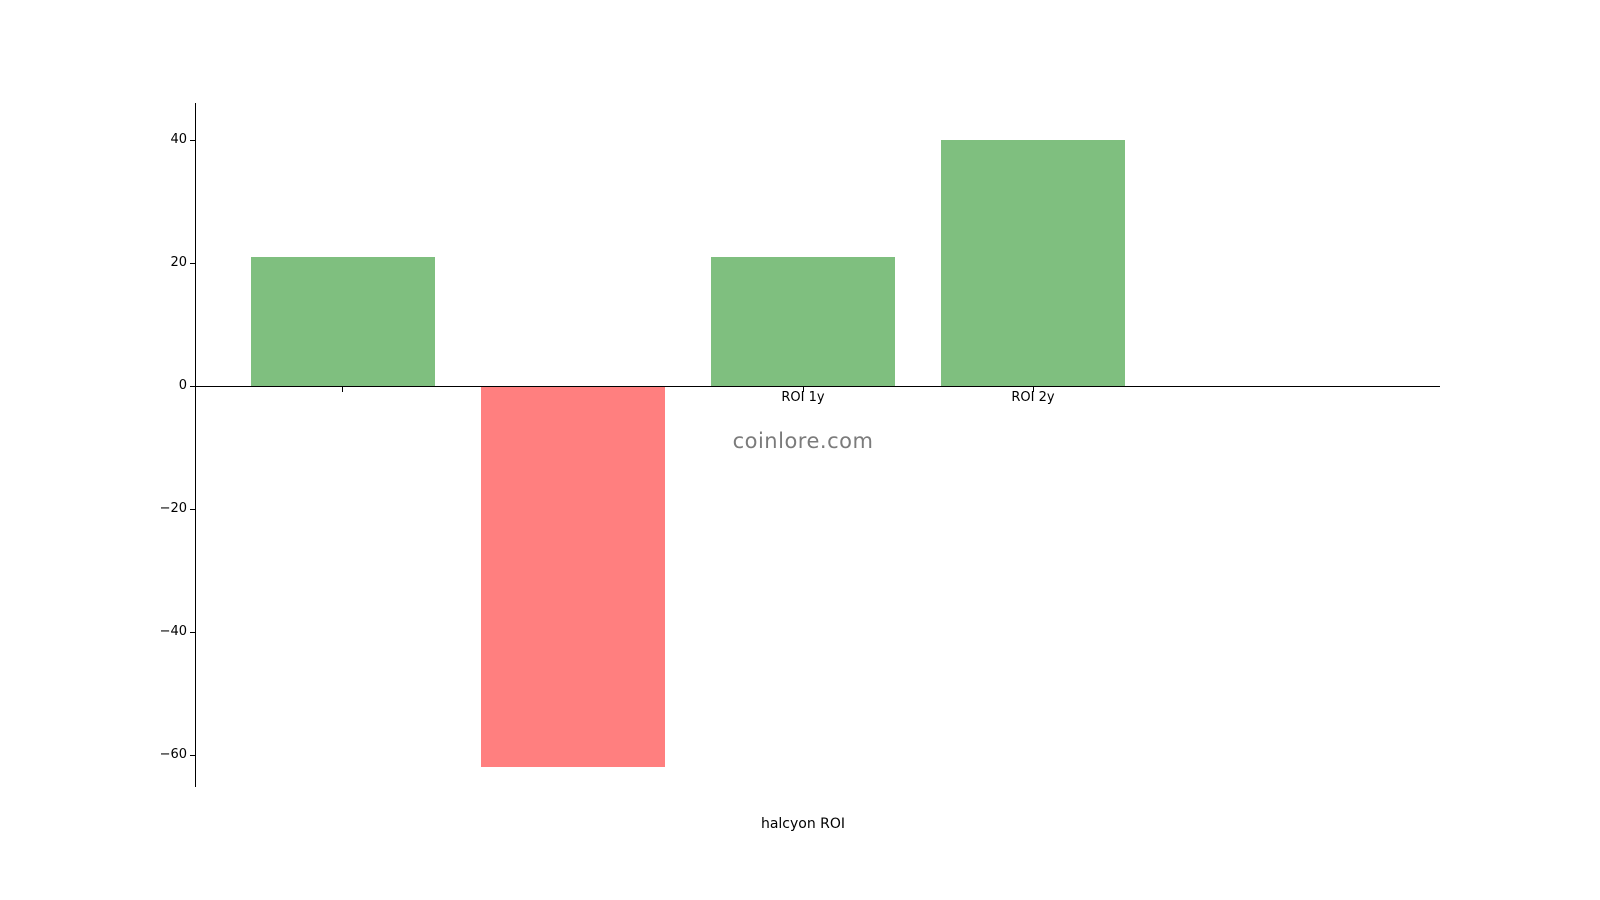  I want to click on x-axis-line, so click(817, 386).